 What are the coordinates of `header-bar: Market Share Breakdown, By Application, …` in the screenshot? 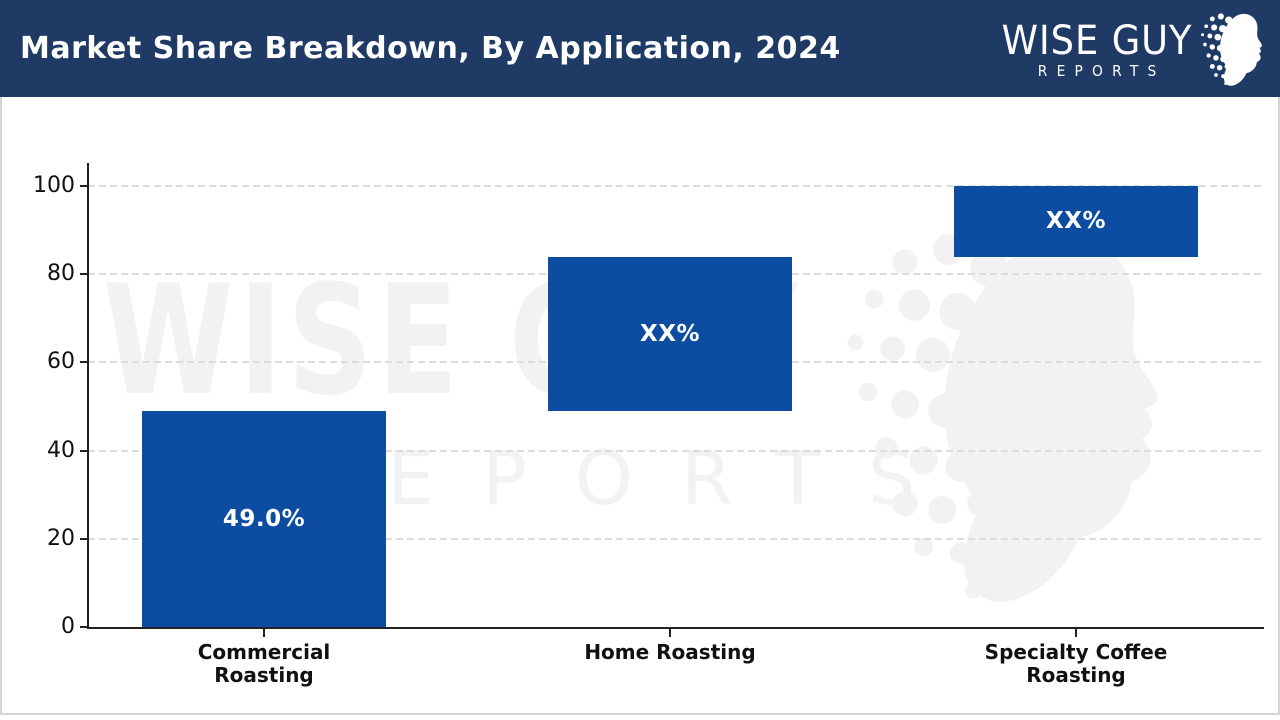 It's located at (640, 48).